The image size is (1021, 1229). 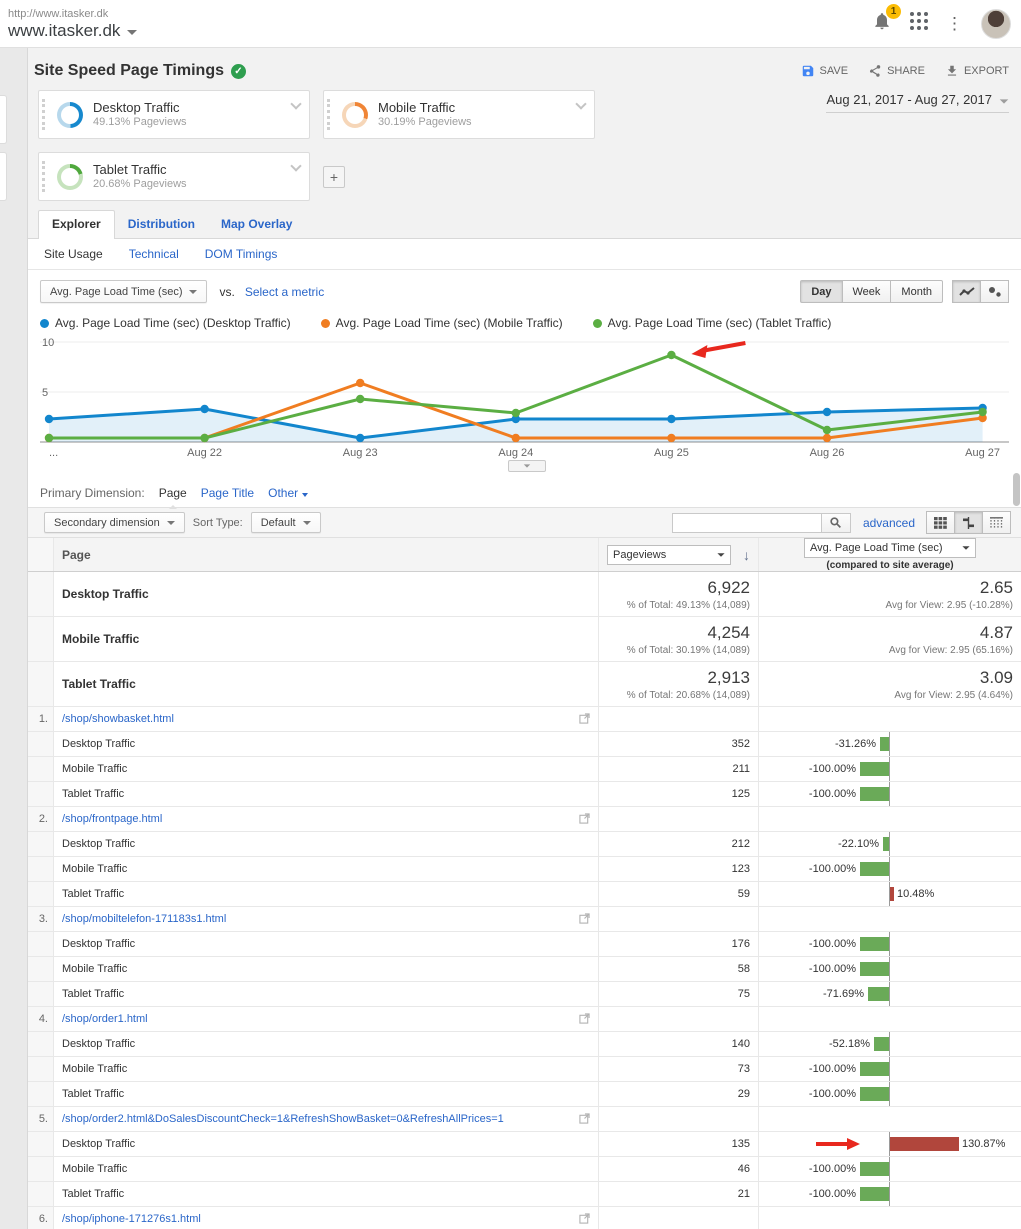 I want to click on select-metric-link: Select a metric, so click(x=284, y=291).